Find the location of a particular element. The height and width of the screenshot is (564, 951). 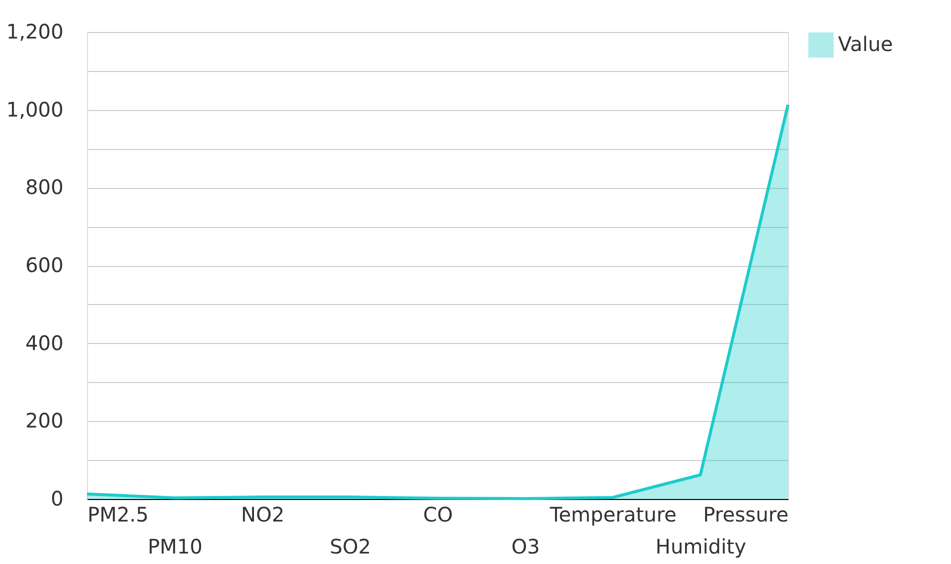

x-tick-label: NO2 is located at coordinates (262, 514).